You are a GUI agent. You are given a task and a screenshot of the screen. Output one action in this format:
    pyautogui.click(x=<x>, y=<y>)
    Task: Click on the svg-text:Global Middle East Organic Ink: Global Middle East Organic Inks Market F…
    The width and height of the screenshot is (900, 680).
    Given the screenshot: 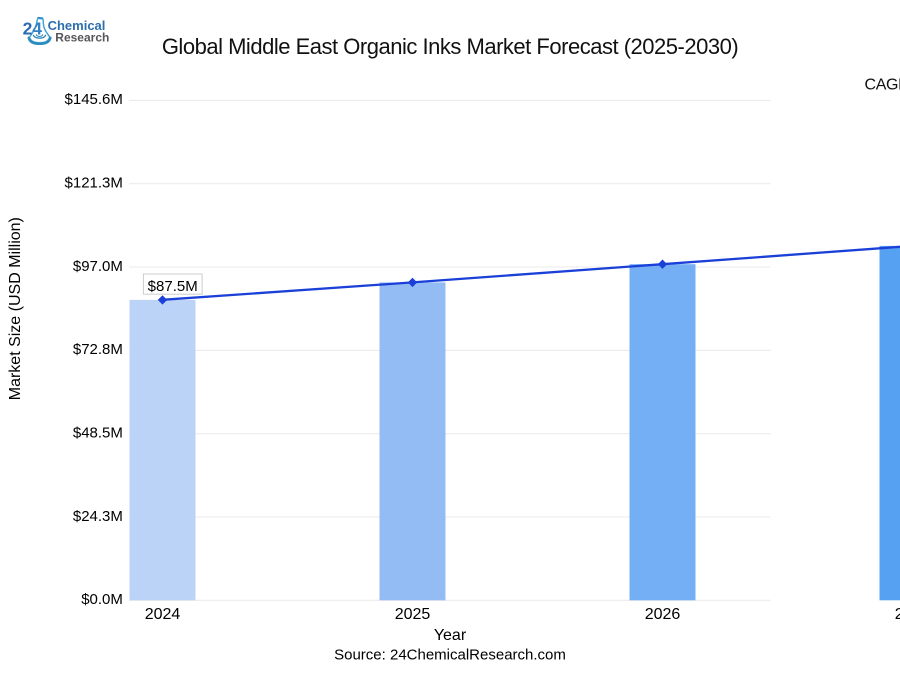 What is the action you would take?
    pyautogui.click(x=450, y=46)
    